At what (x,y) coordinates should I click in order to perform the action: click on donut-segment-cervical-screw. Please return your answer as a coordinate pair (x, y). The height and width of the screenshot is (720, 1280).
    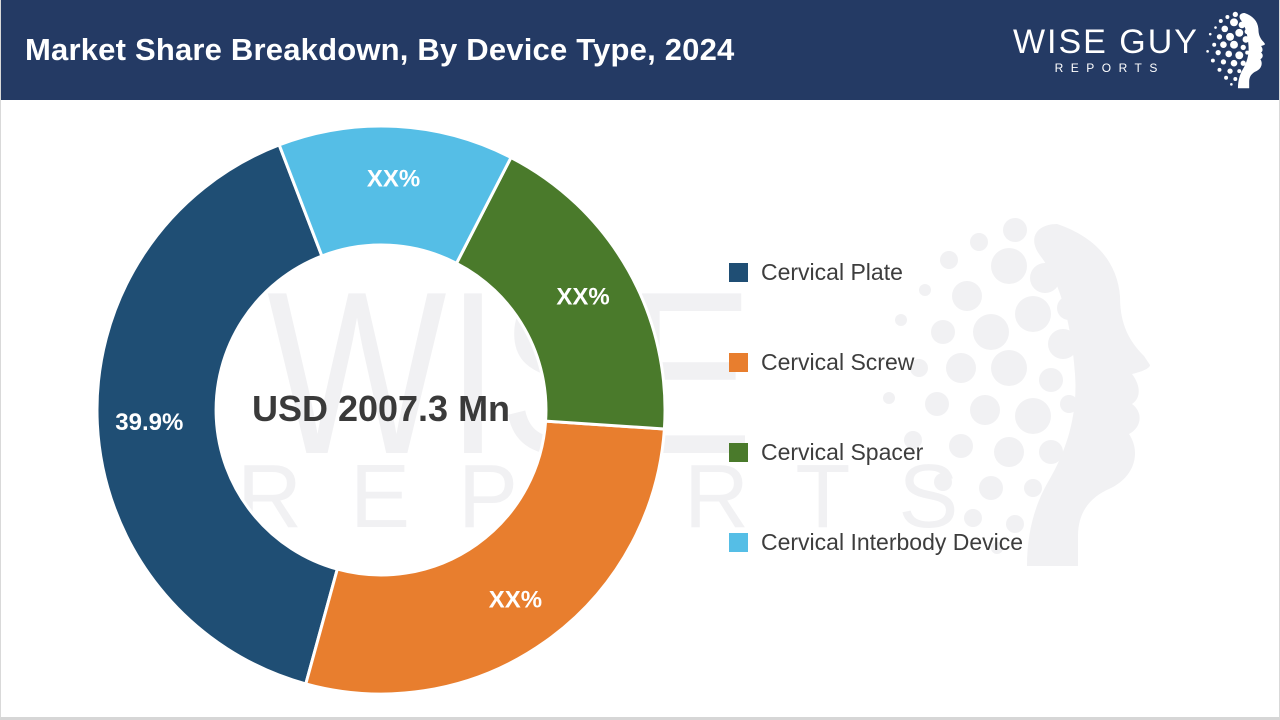
    Looking at the image, I should click on (485, 557).